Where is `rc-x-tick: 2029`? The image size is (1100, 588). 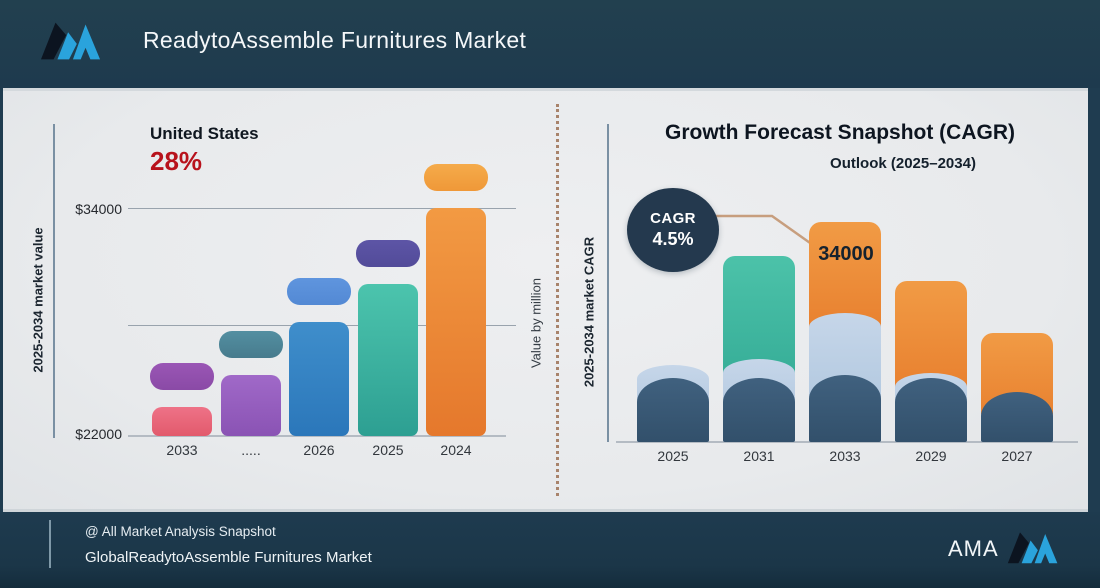 rc-x-tick: 2029 is located at coordinates (931, 456).